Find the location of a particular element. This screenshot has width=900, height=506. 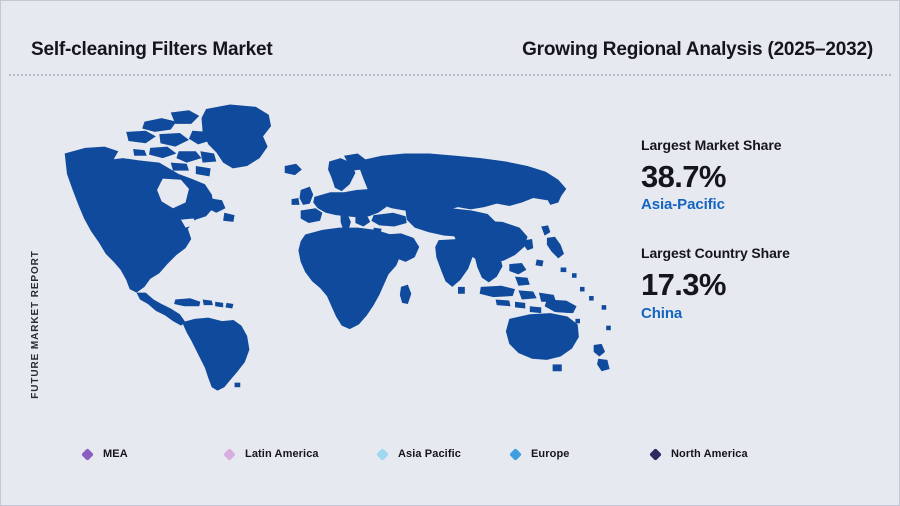

legend-label: MEA is located at coordinates (115, 454).